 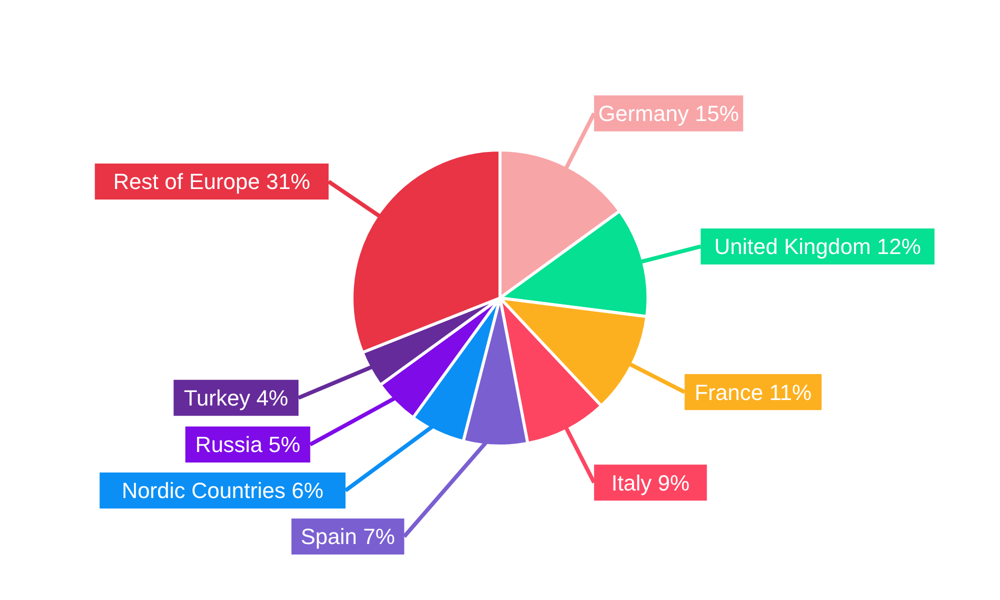 I want to click on slice-label: France 11%, so click(x=753, y=392).